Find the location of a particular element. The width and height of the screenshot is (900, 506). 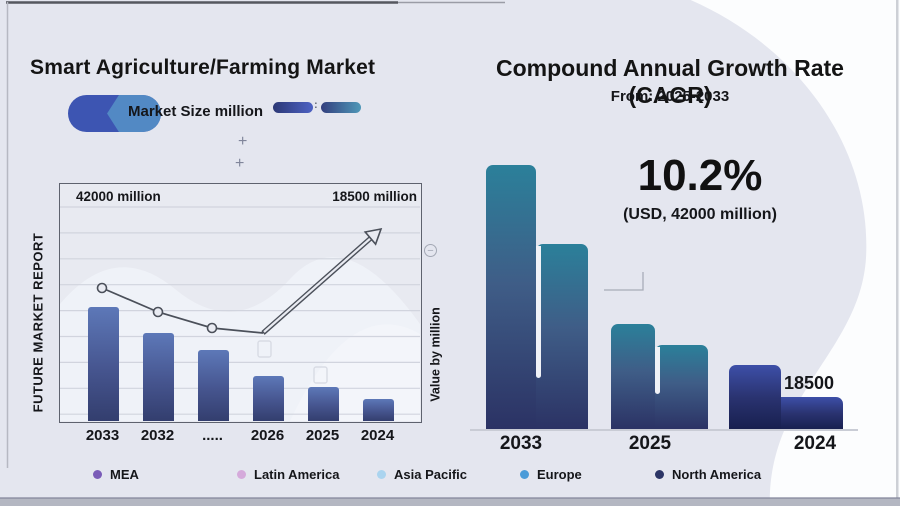

right-chart-baseline is located at coordinates (664, 430).